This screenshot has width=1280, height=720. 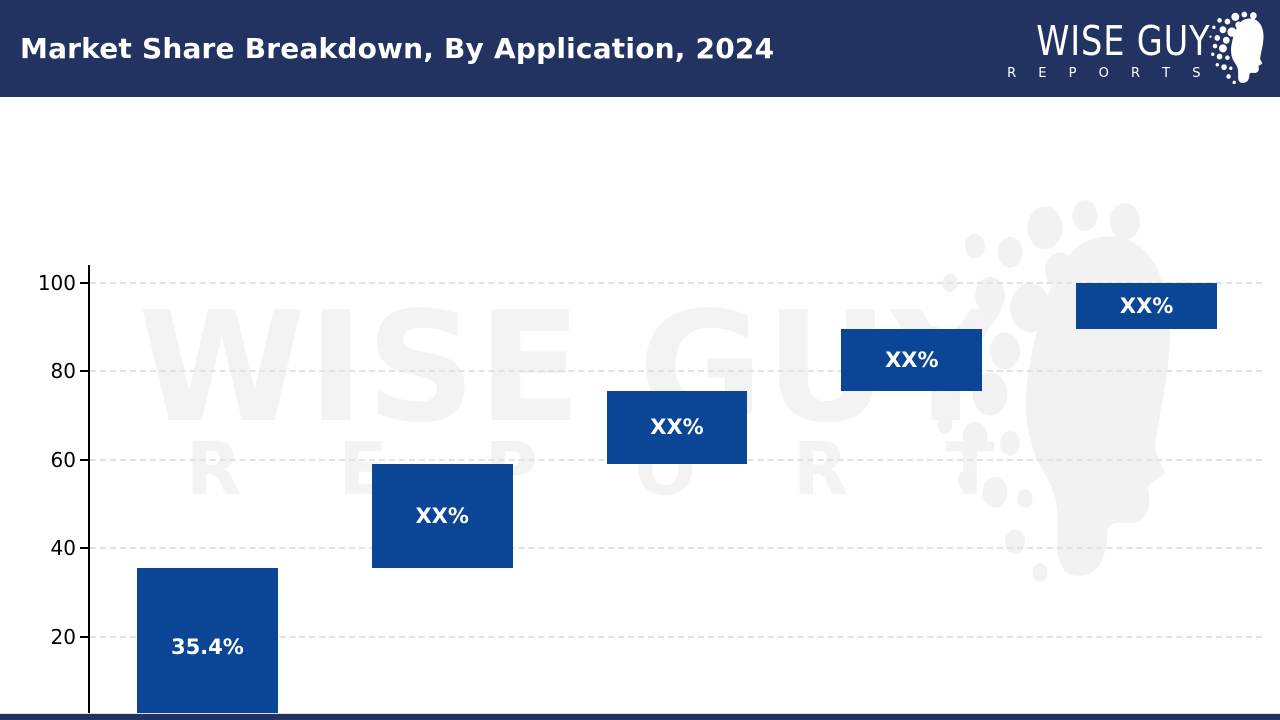 What do you see at coordinates (1122, 41) in the screenshot?
I see `brand-name: WISE GUY` at bounding box center [1122, 41].